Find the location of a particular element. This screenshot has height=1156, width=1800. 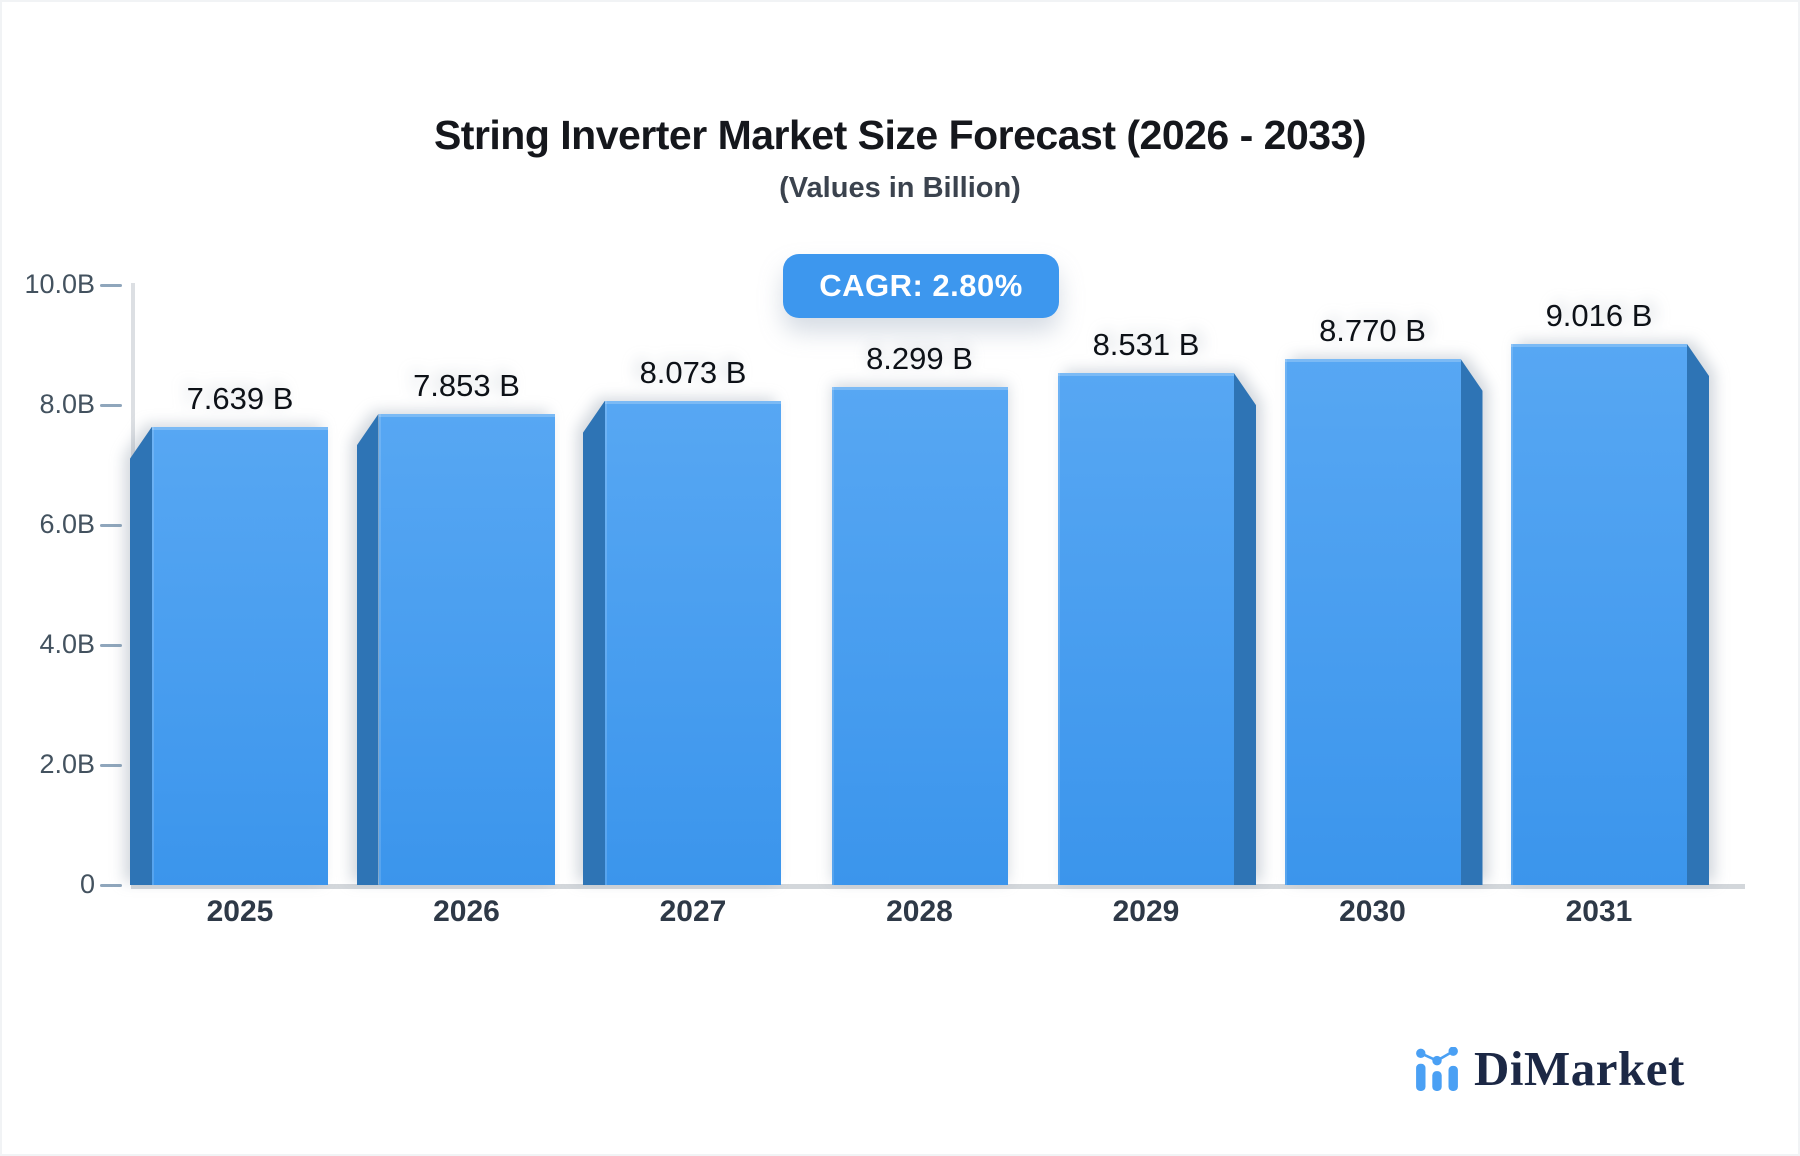

y-tick-label: 2.0B is located at coordinates (67, 764).